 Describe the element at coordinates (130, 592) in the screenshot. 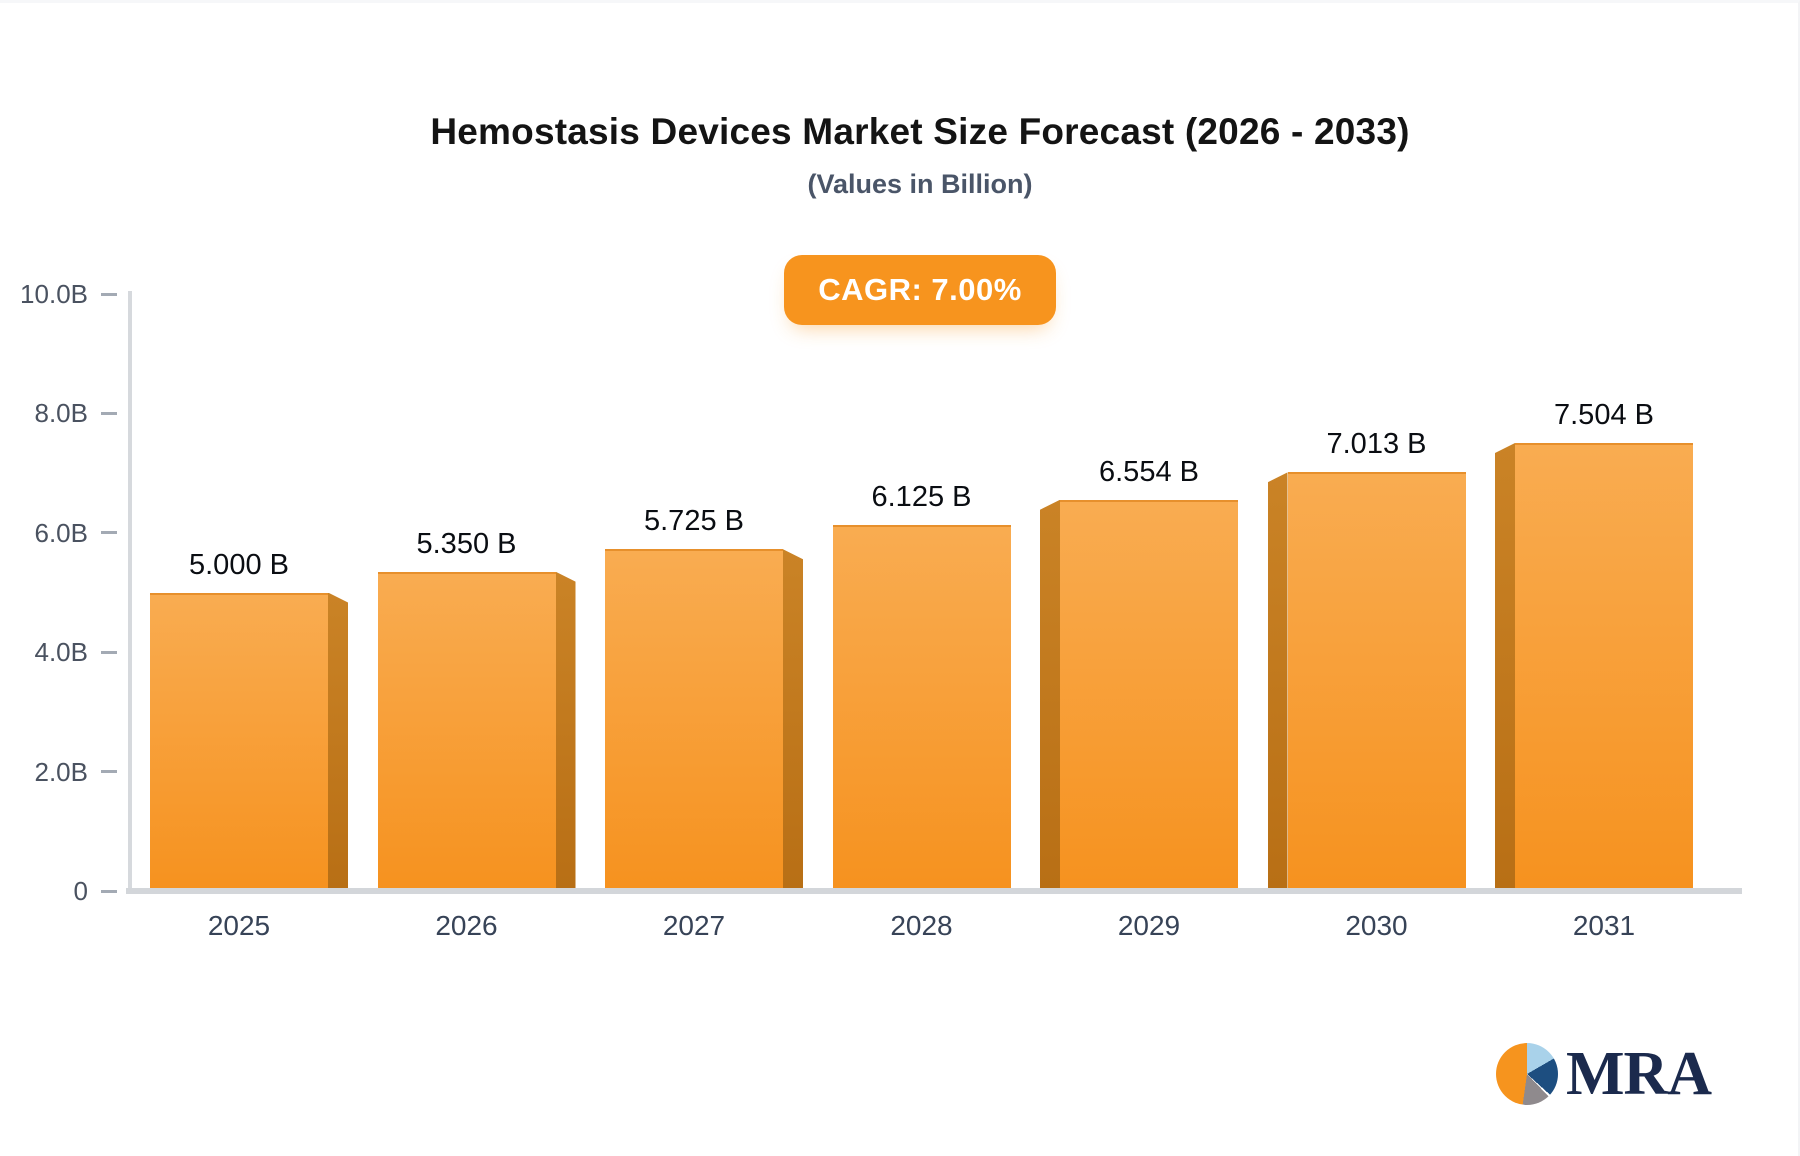

I see `y-axis-line` at that location.